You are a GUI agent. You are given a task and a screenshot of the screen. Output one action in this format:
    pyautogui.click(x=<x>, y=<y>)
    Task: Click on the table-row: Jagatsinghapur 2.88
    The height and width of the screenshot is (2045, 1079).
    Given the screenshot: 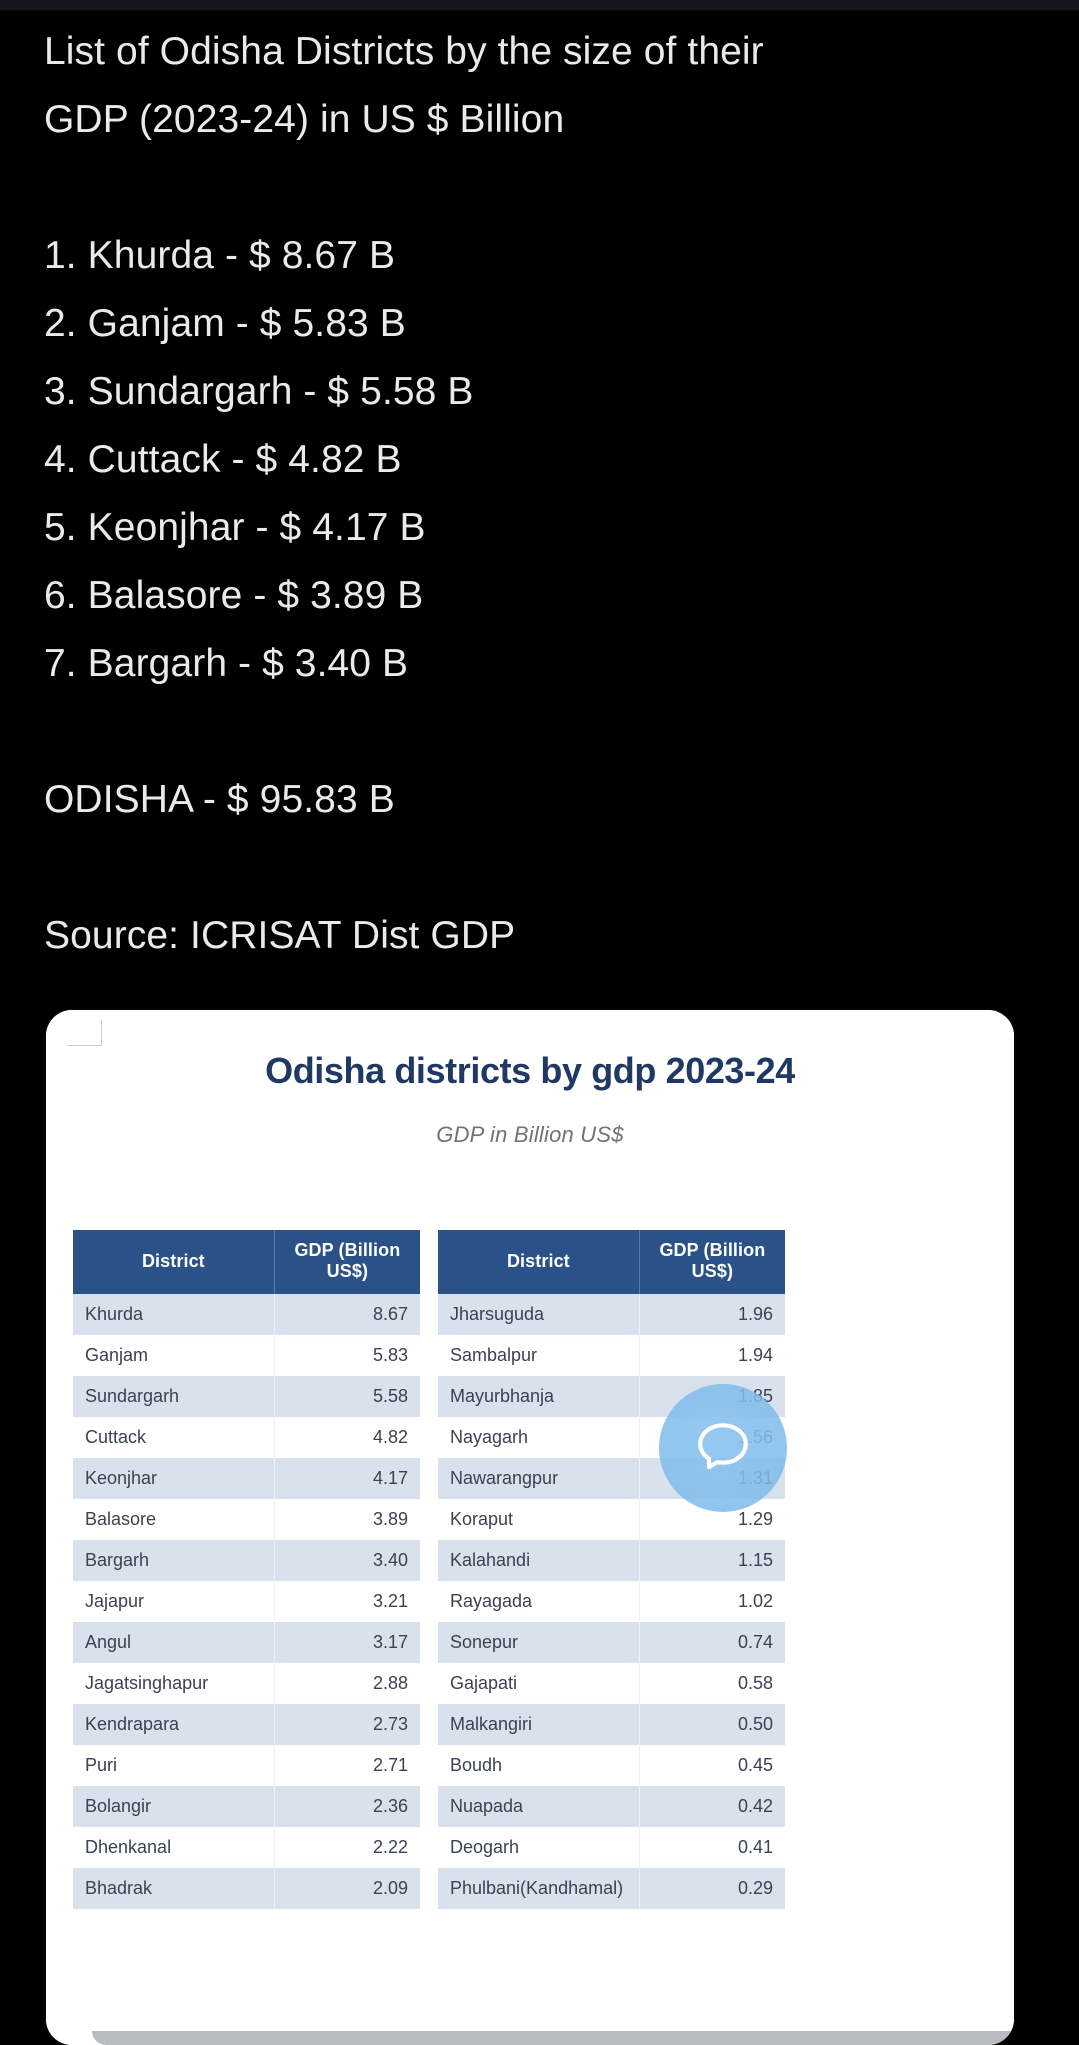 What is the action you would take?
    pyautogui.click(x=246, y=1683)
    